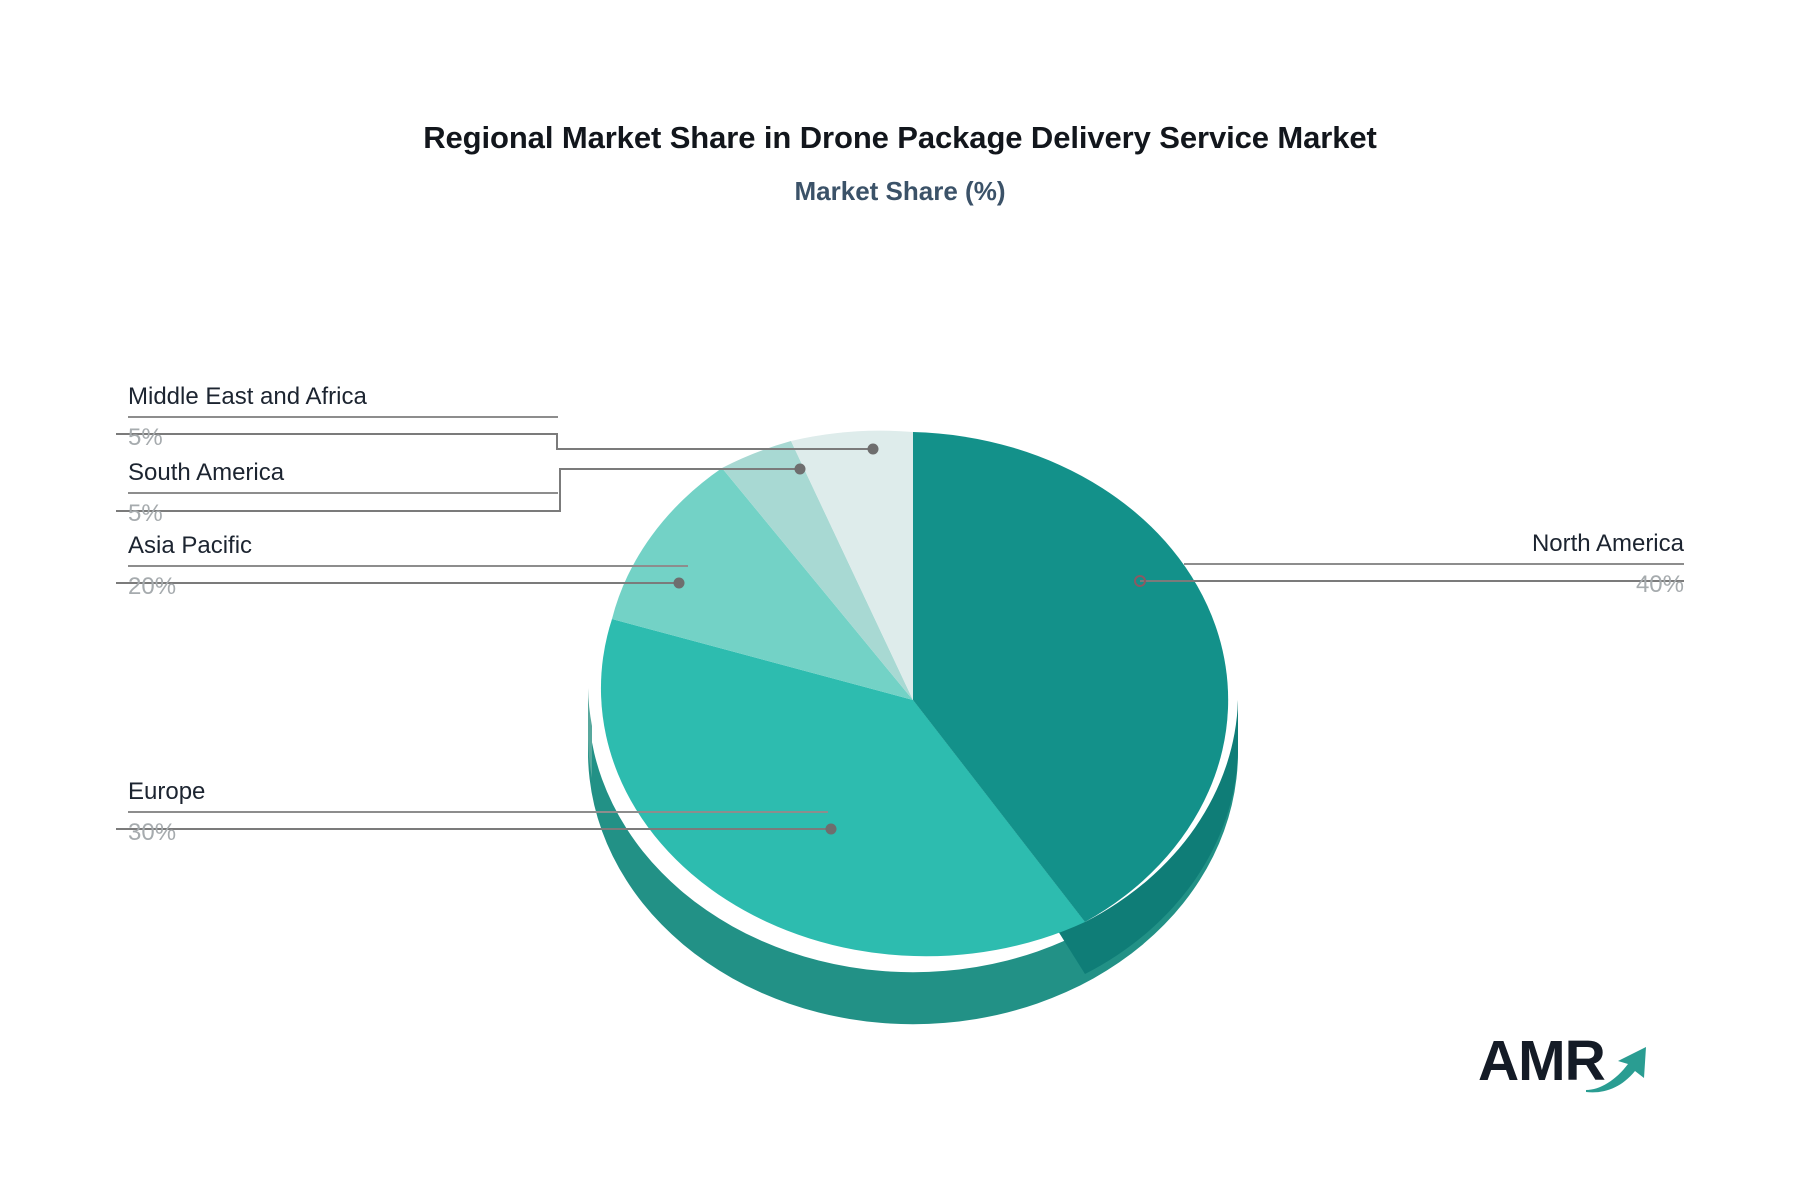 The height and width of the screenshot is (1196, 1800). Describe the element at coordinates (494, 441) in the screenshot. I see `leader-line-middle-east-and-africa` at that location.